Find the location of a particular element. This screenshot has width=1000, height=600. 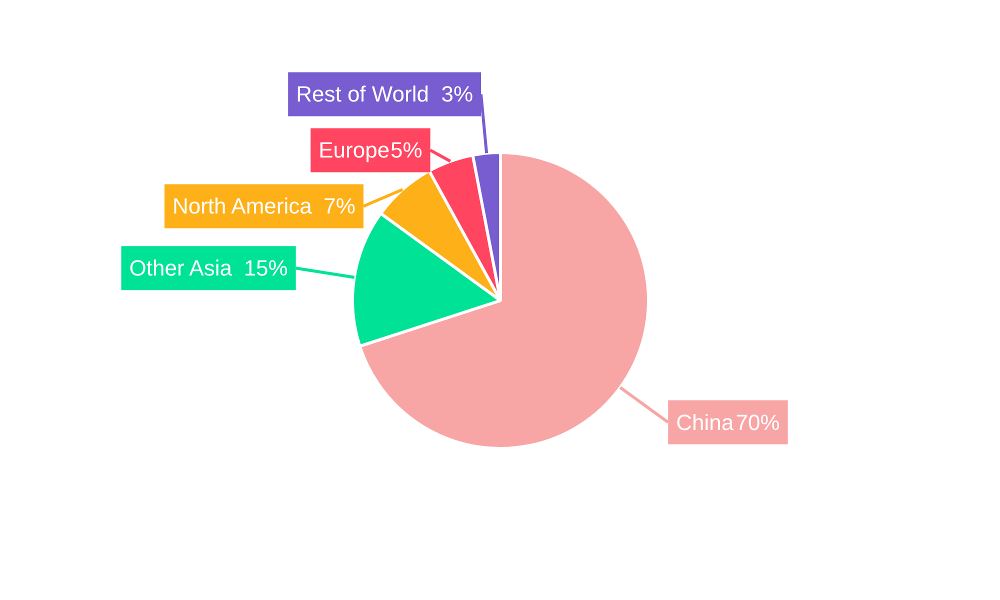

slice-label: Other Asia is located at coordinates (181, 268).